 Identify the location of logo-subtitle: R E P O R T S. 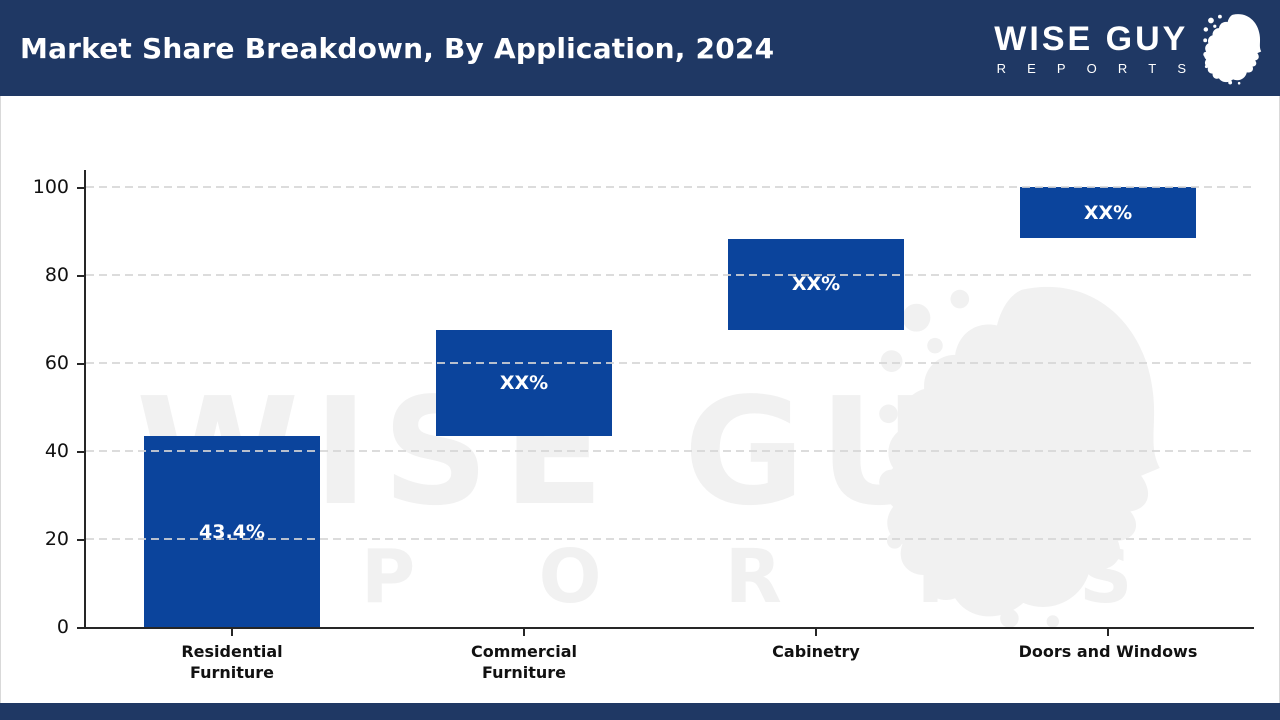
(1096, 68).